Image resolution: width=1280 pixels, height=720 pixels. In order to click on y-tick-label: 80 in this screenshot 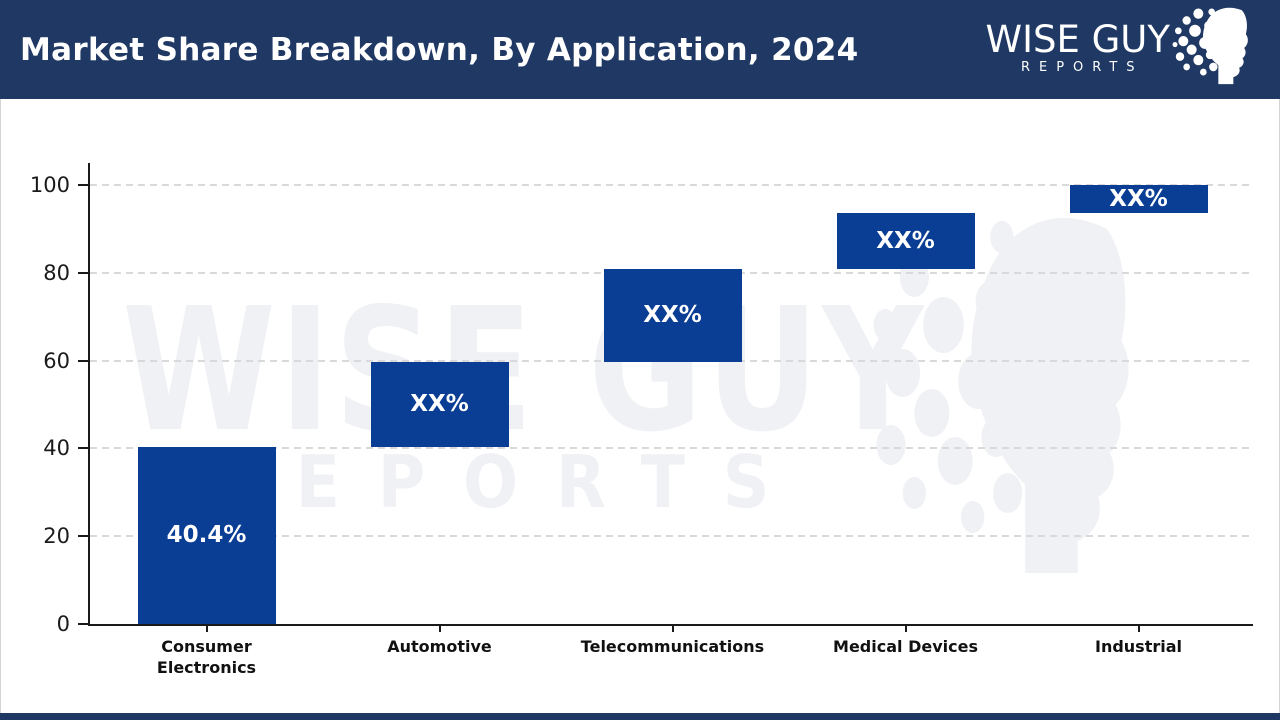, I will do `click(56, 272)`.